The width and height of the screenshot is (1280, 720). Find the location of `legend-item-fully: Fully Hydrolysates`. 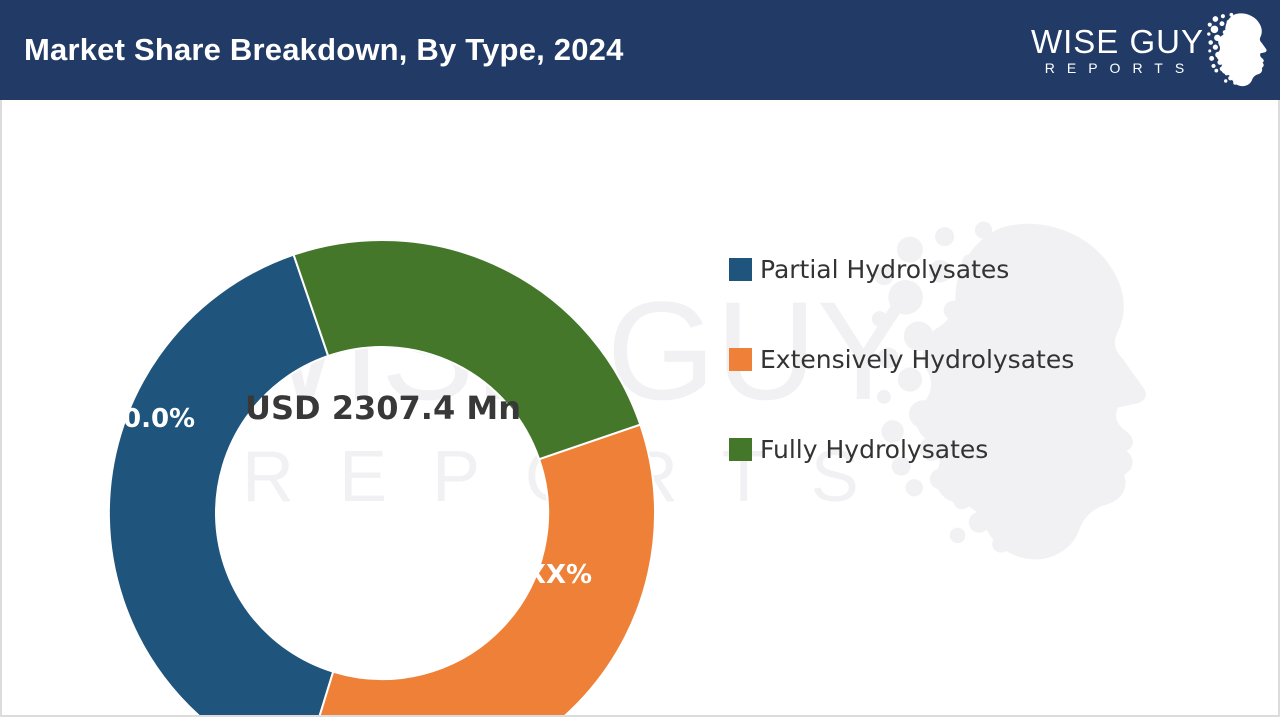

legend-item-fully: Fully Hydrolysates is located at coordinates (901, 449).